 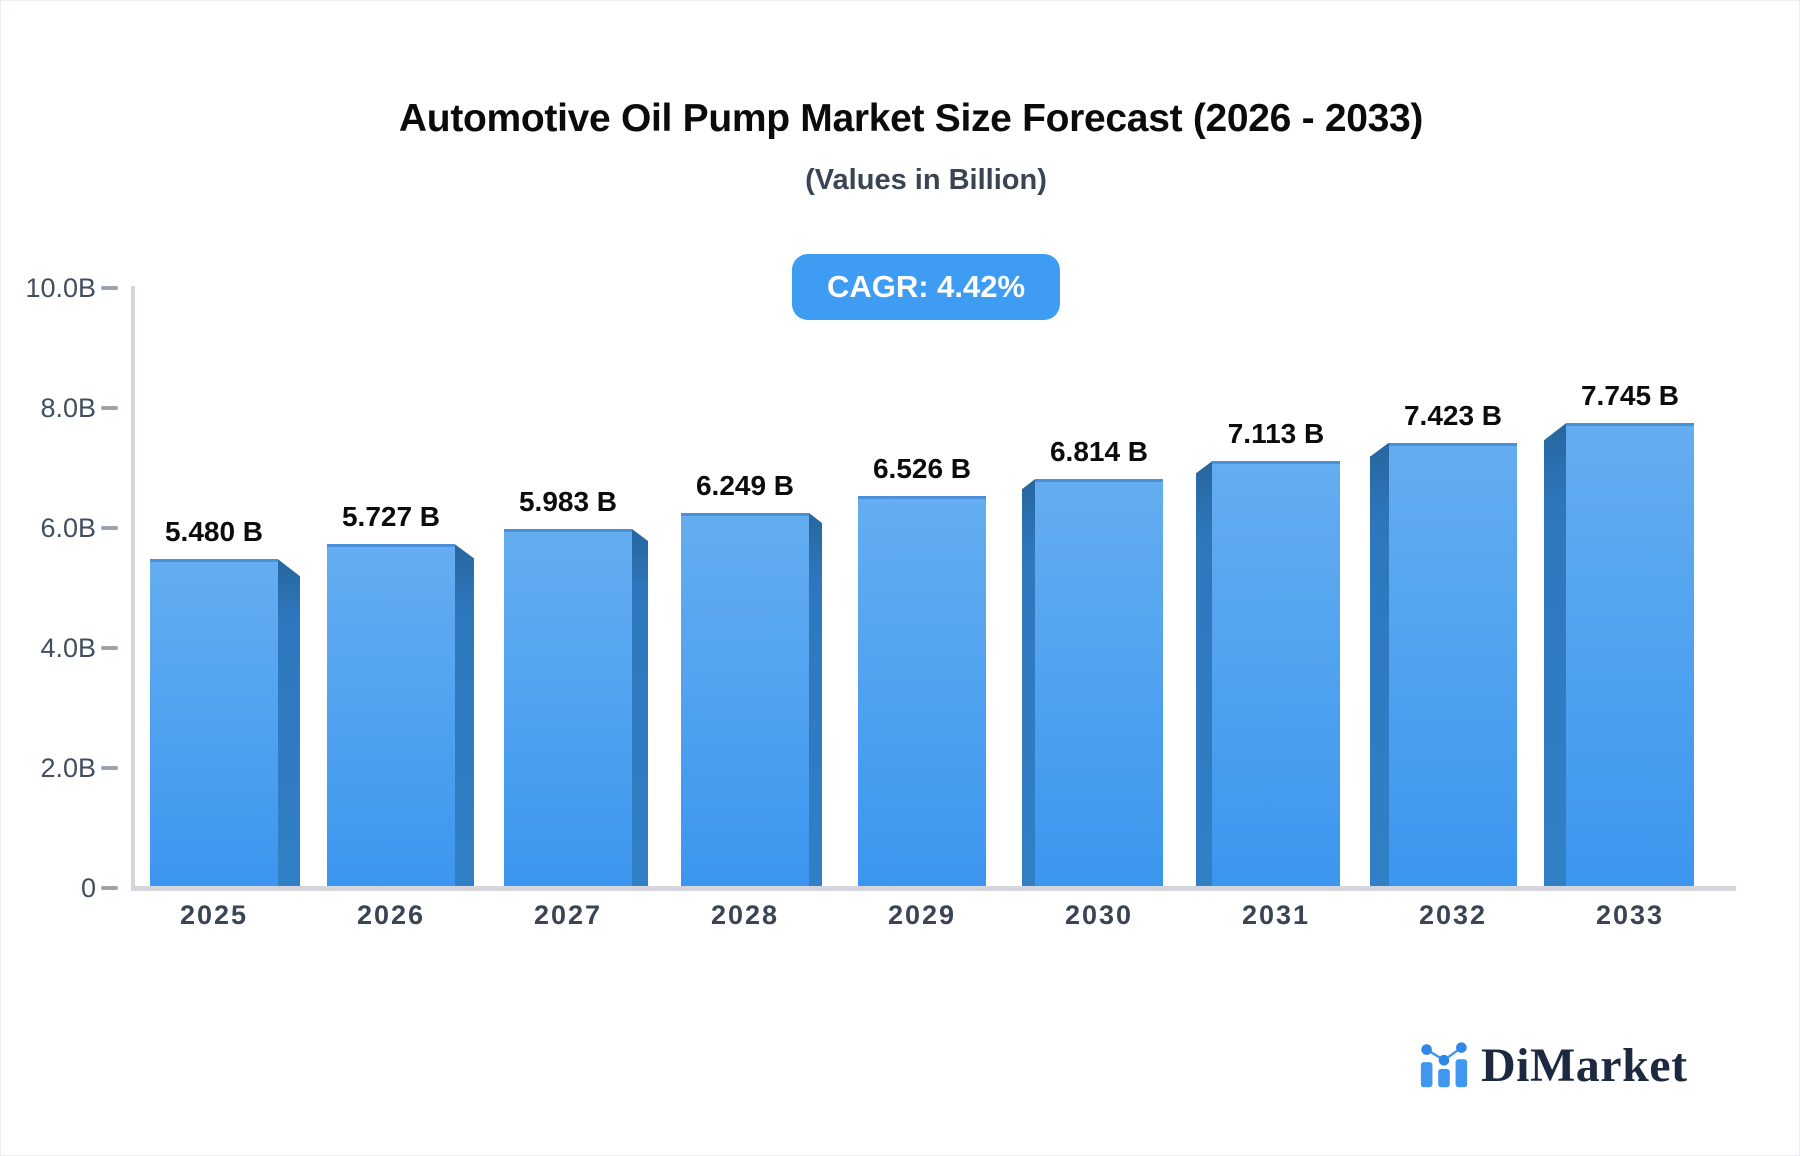 I want to click on brand-logo: DiMarket, so click(x=1552, y=1066).